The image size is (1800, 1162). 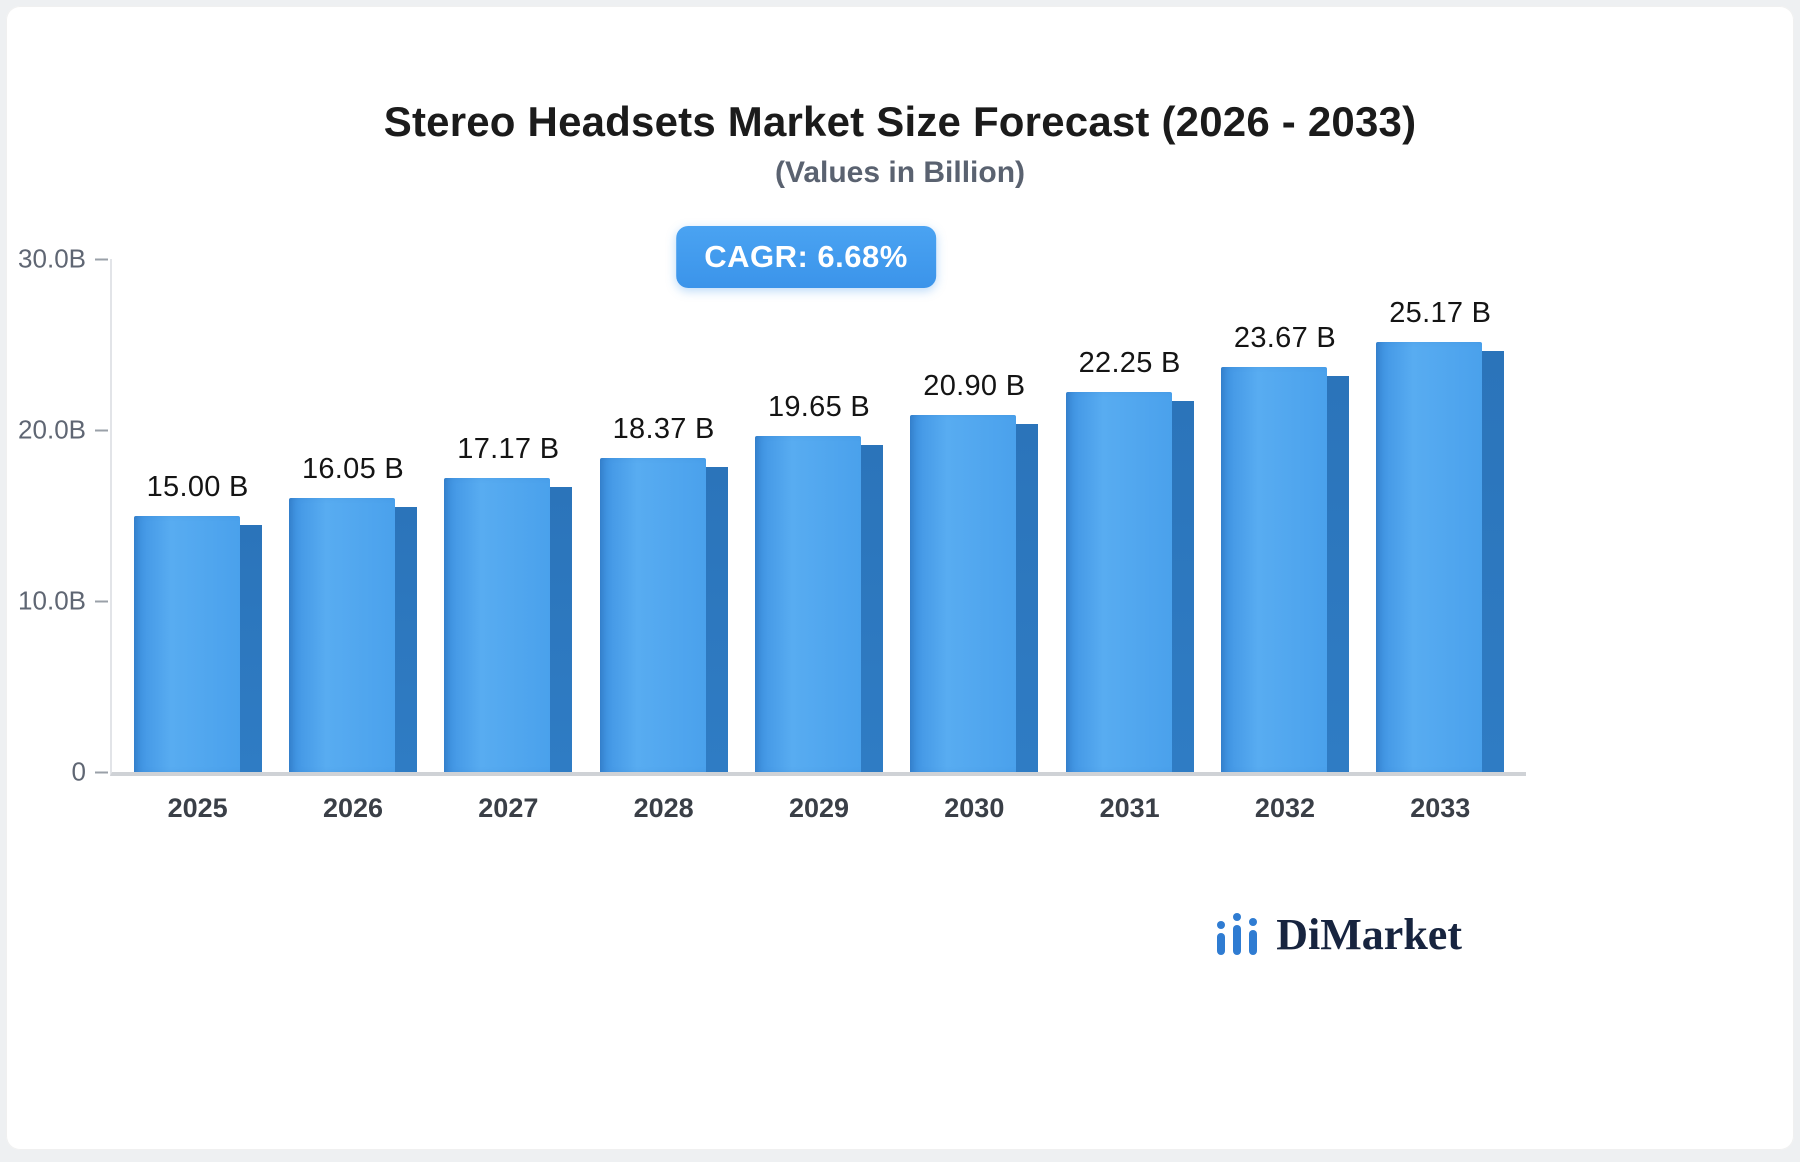 I want to click on bar-2033, so click(x=1440, y=556).